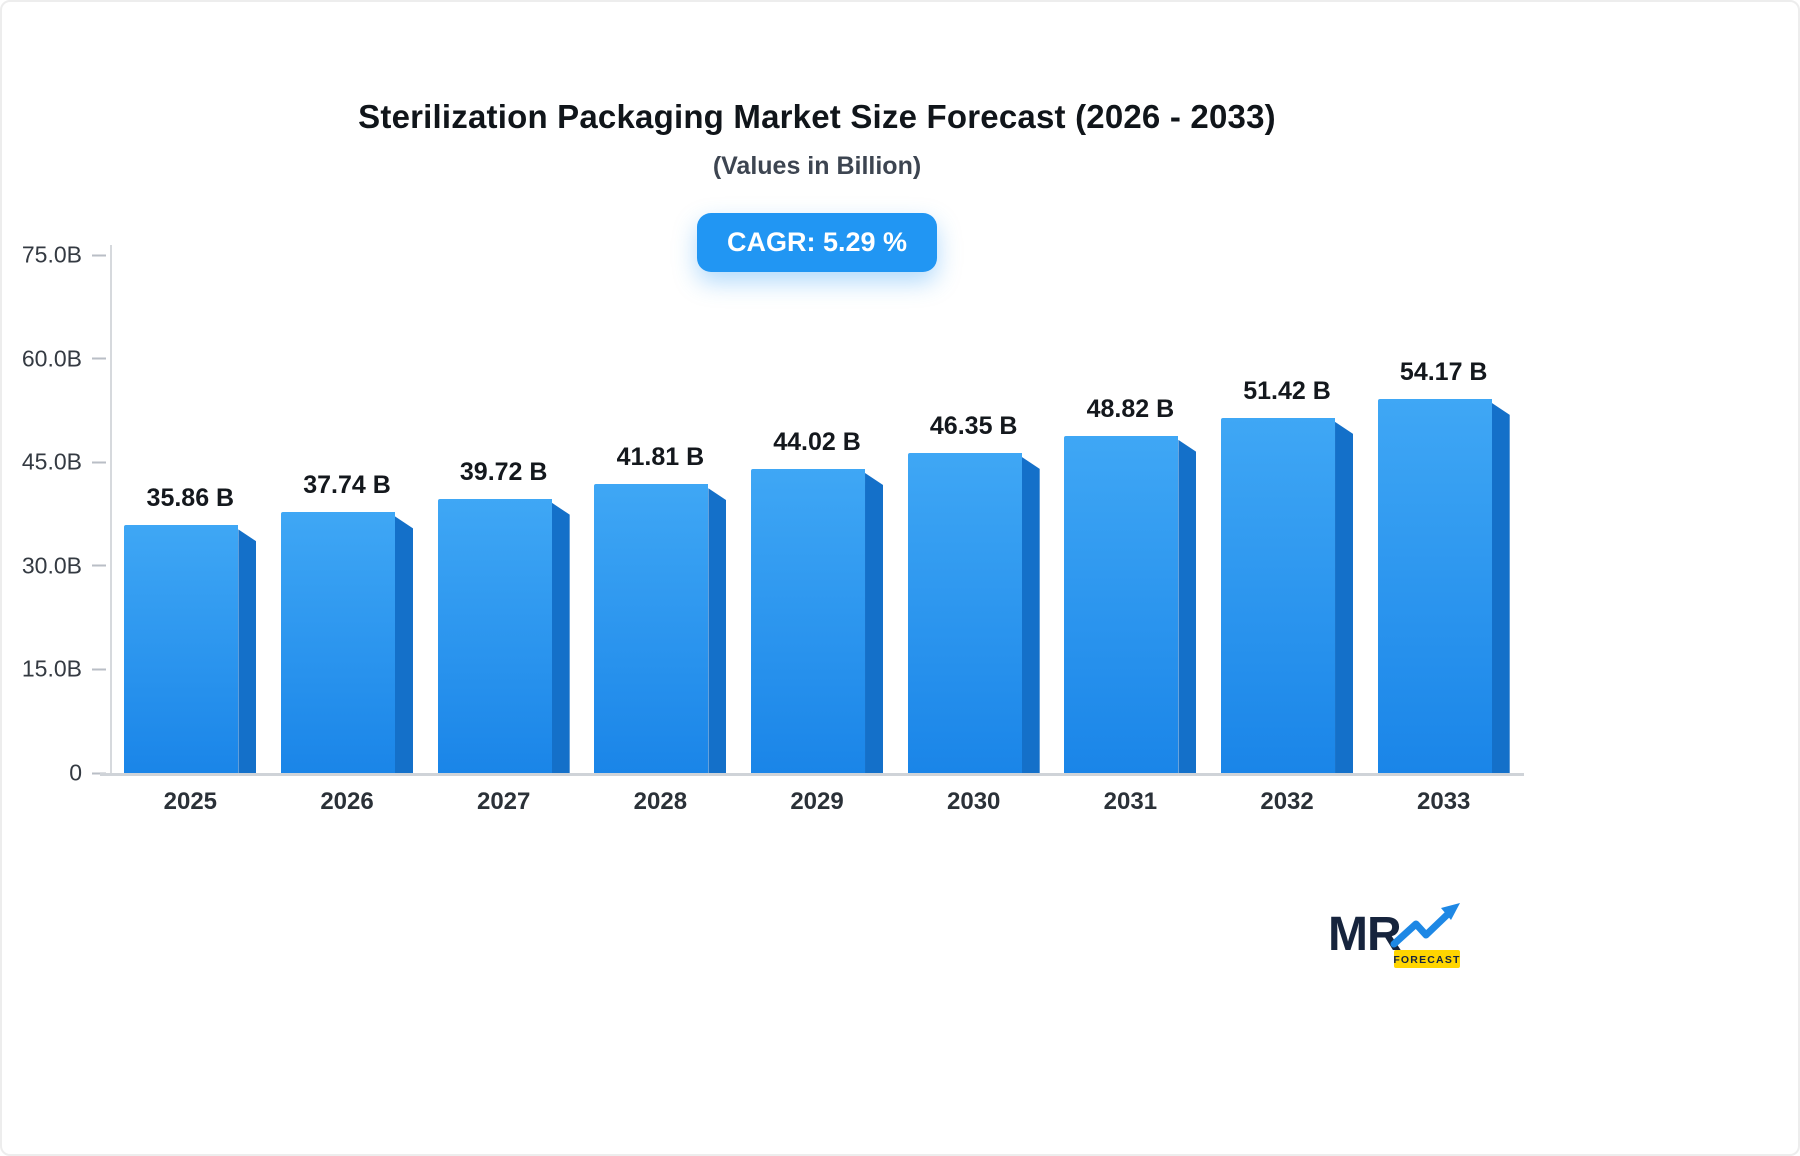 This screenshot has width=1800, height=1156. I want to click on bar-slot: 48.82 B, so click(1130, 514).